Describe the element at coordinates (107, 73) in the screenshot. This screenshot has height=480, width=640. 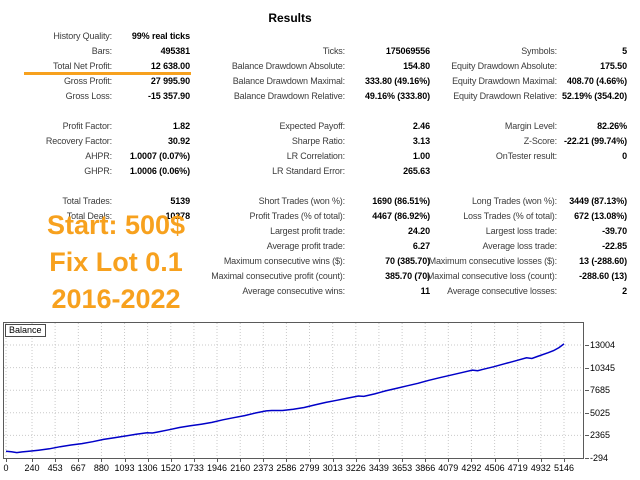
I see `net-profit-underline` at that location.